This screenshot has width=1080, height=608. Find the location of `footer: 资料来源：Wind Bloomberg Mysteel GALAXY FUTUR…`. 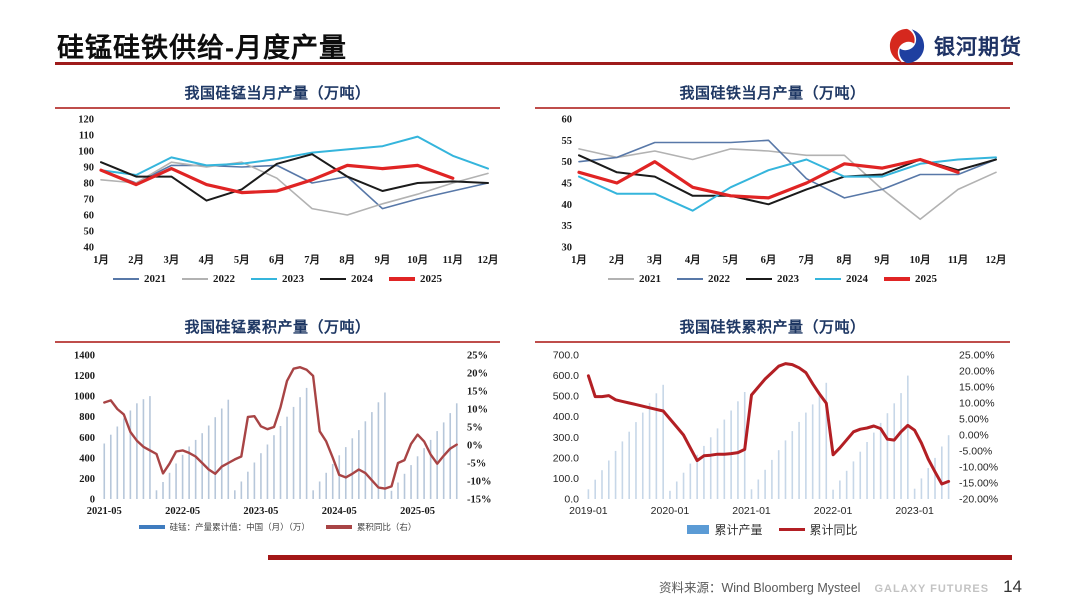

footer: 资料来源：Wind Bloomberg Mysteel GALAXY FUTUR… is located at coordinates (840, 587).